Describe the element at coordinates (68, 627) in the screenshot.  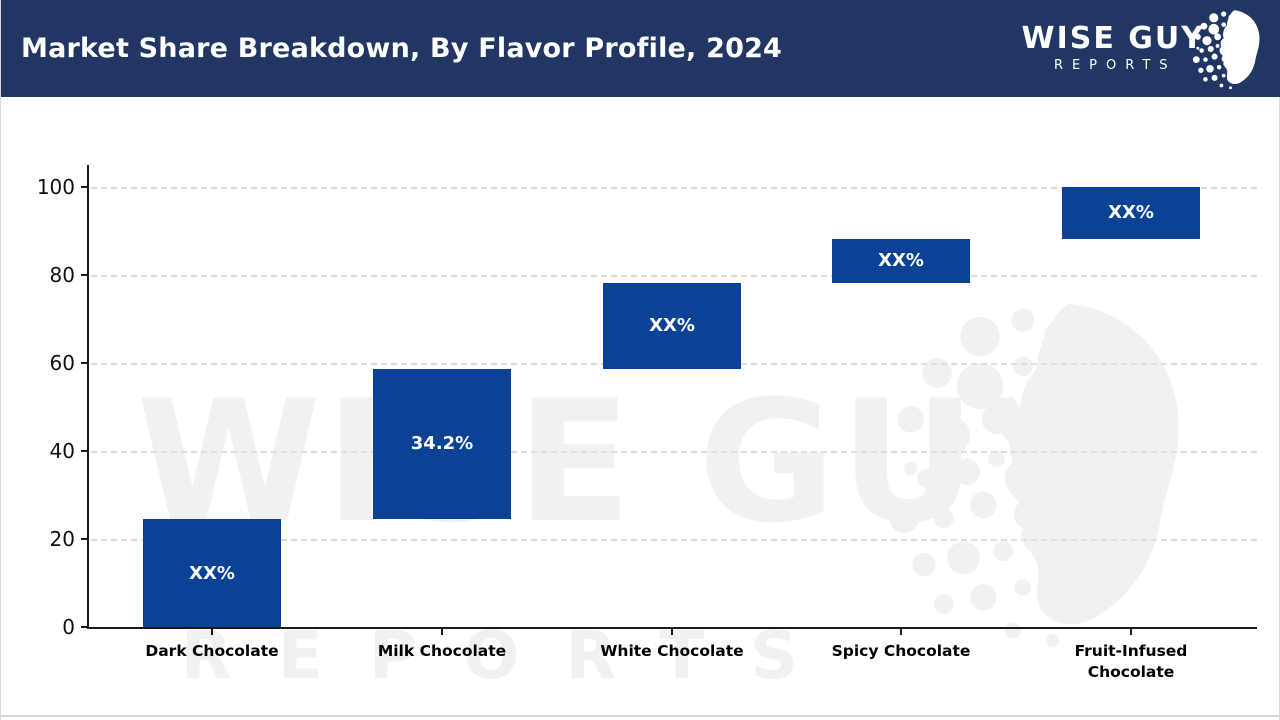
I see `y-axis-tick-label: 0` at that location.